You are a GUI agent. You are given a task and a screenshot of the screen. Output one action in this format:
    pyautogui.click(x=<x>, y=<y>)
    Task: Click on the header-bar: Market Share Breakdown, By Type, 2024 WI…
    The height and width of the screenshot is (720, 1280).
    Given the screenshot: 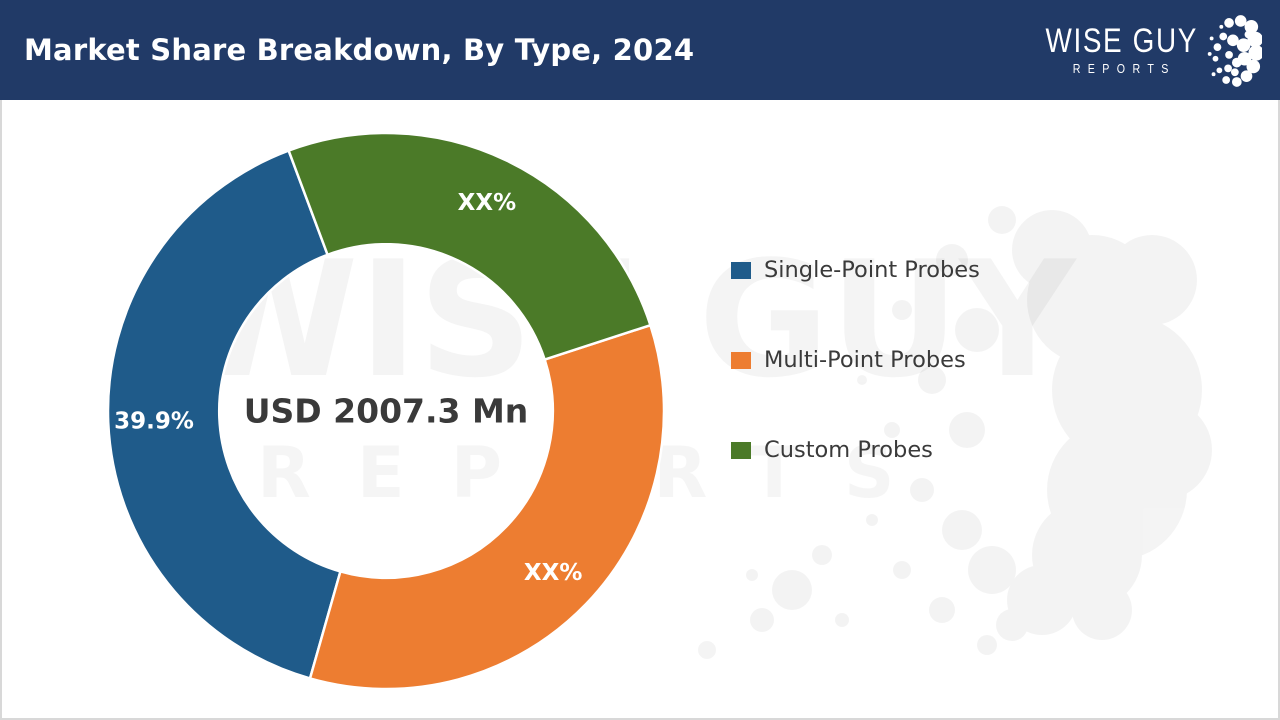 What is the action you would take?
    pyautogui.click(x=640, y=50)
    